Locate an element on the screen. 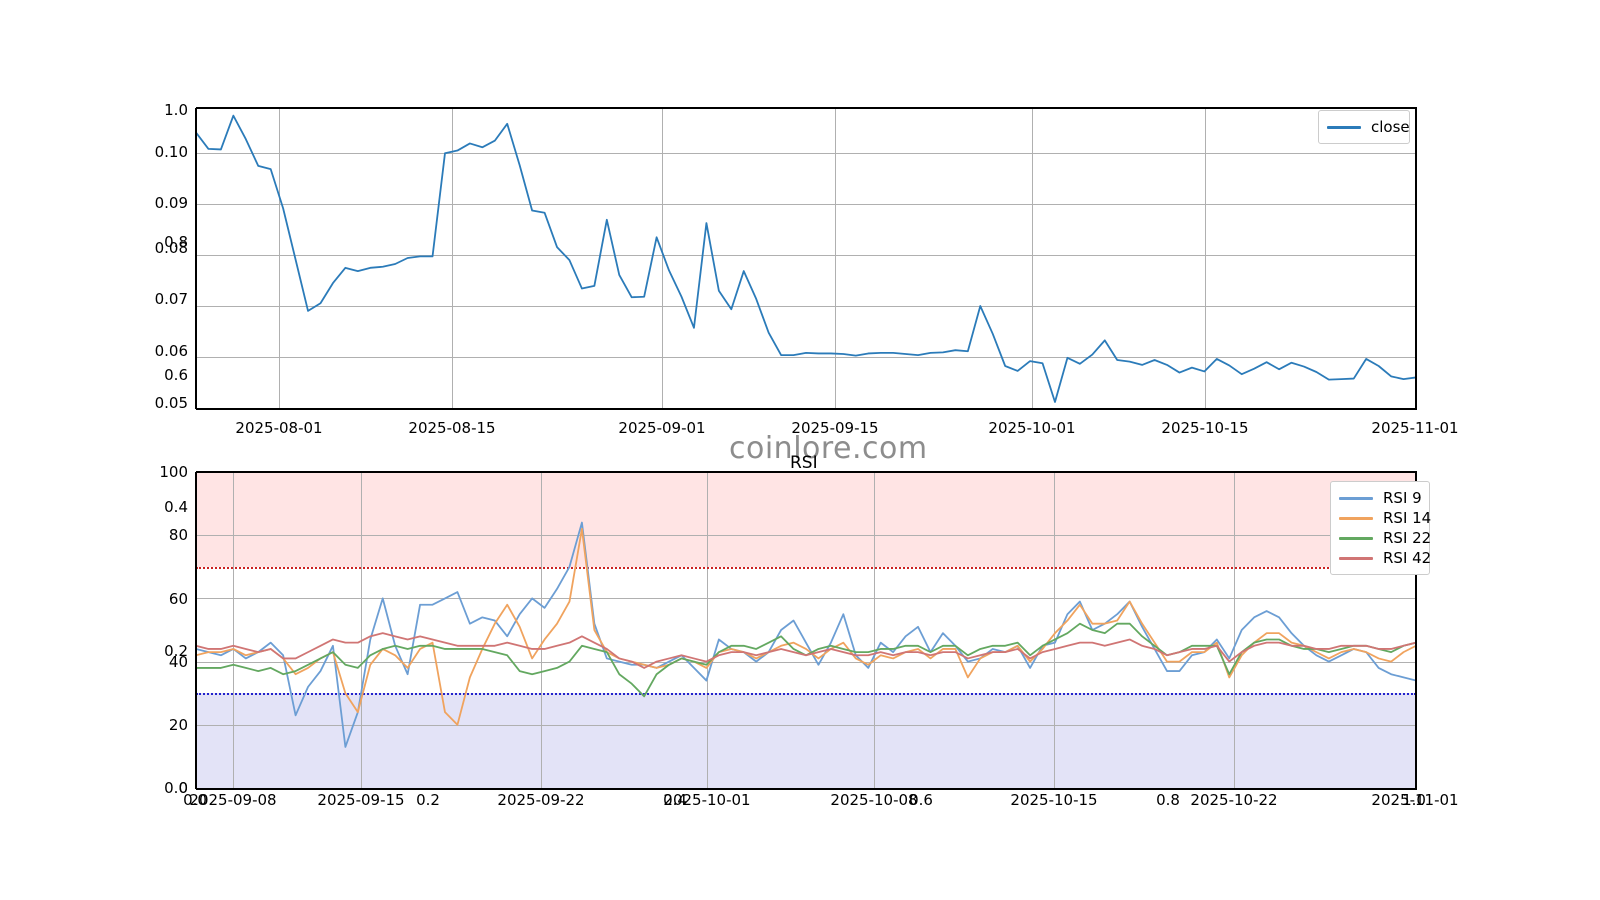  rsi-ytick-secondary-02: 0.2 is located at coordinates (176, 651).